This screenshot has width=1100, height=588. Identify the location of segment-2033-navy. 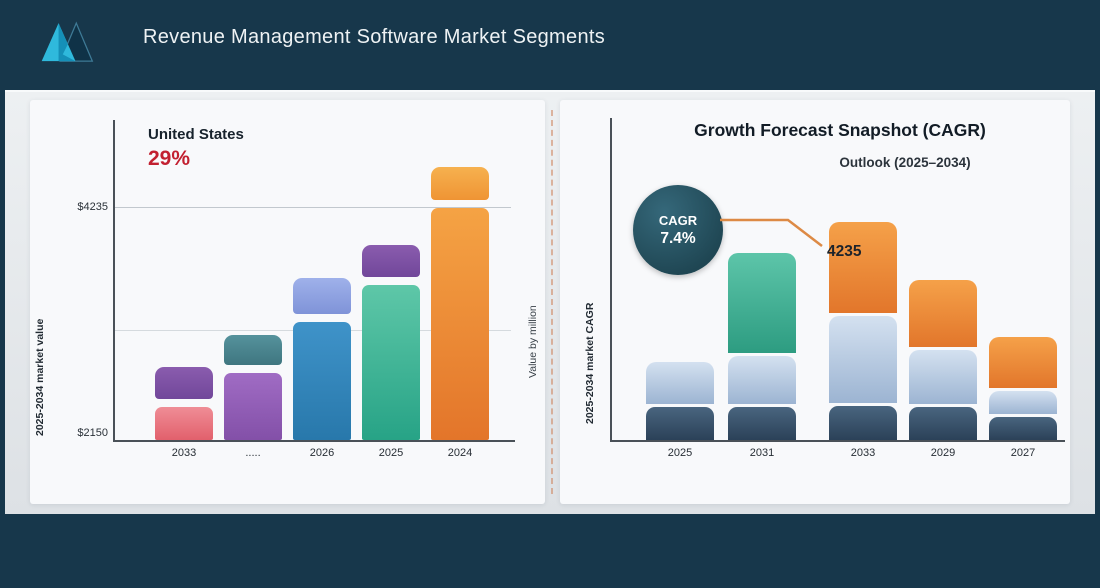
(863, 423).